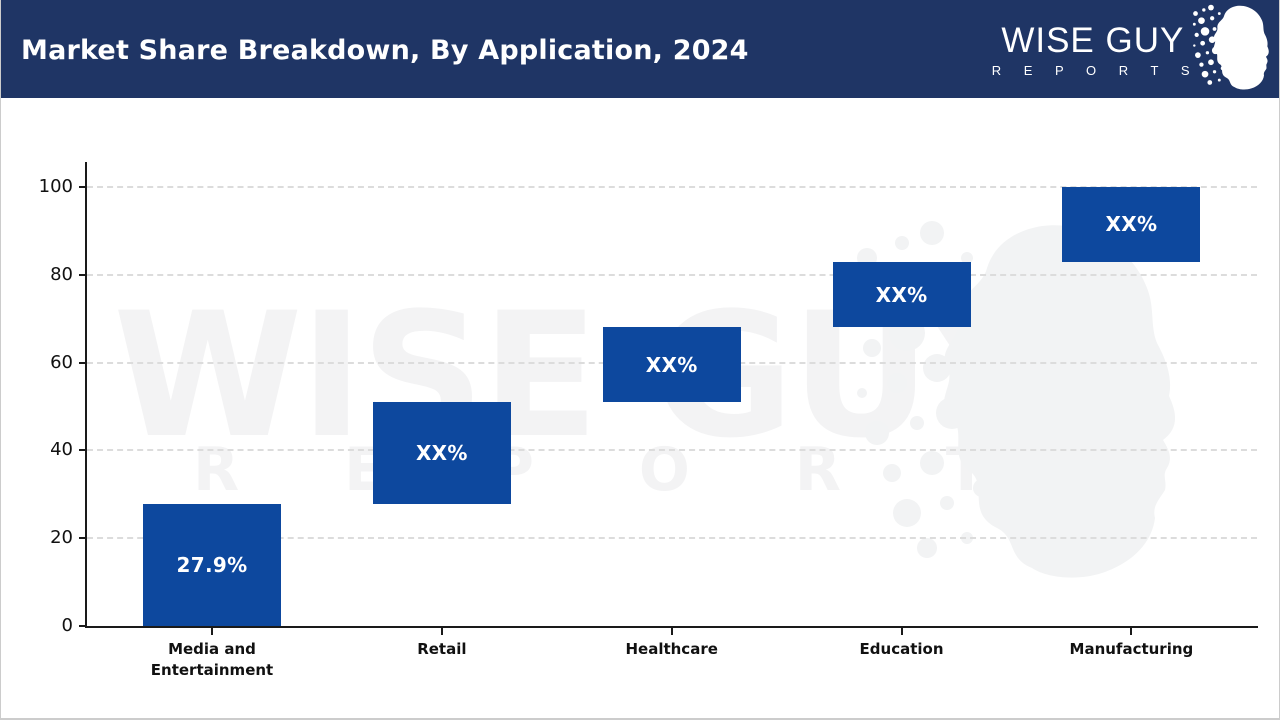 The height and width of the screenshot is (720, 1280). What do you see at coordinates (1131, 631) in the screenshot?
I see `x-axis-tick-manufacturing` at bounding box center [1131, 631].